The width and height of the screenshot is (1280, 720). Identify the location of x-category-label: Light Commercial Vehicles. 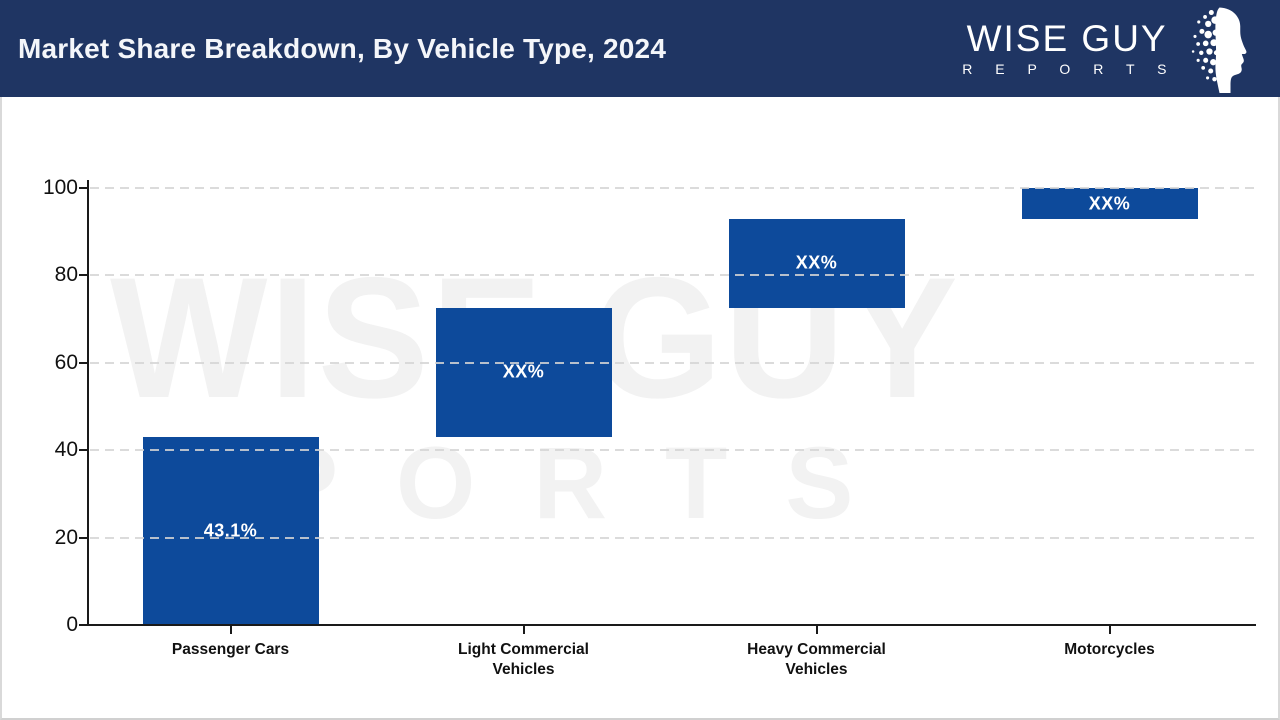
(523, 660).